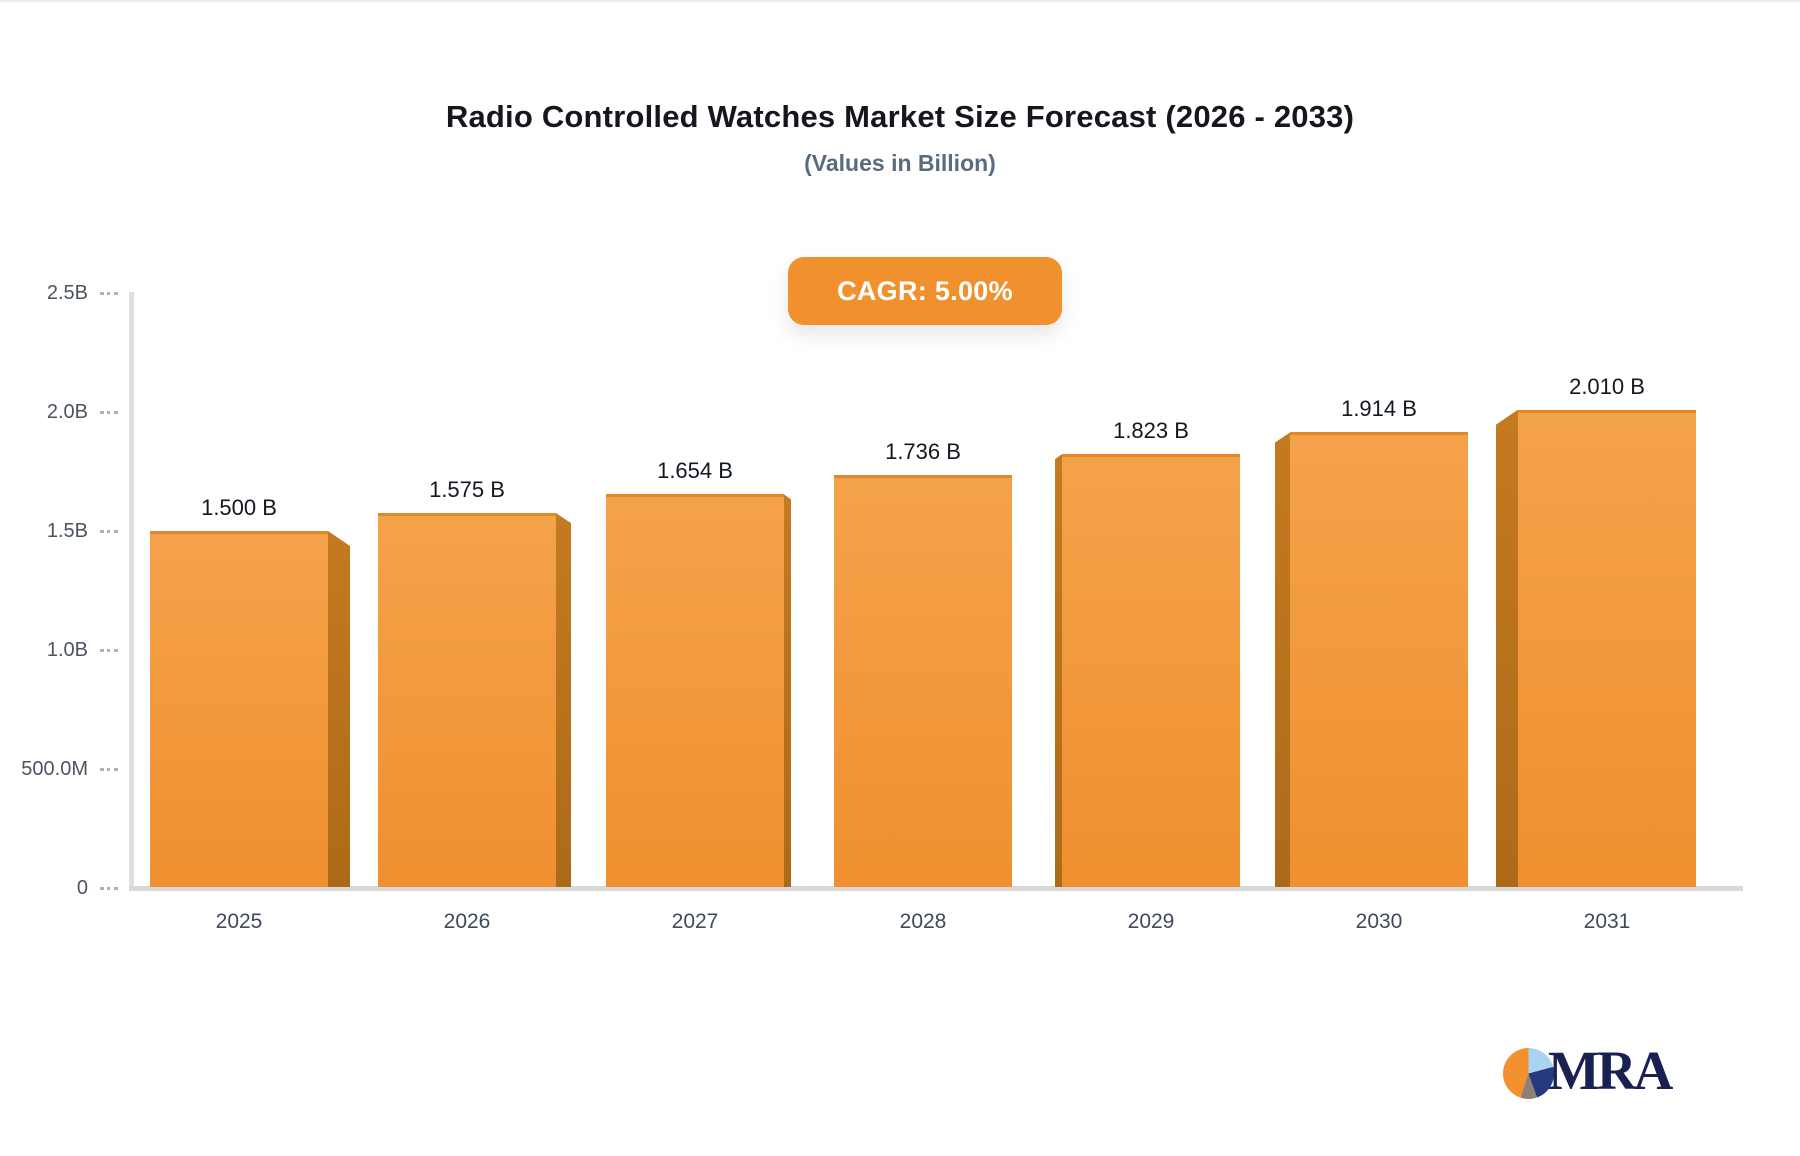 The width and height of the screenshot is (1800, 1156). I want to click on bar-value-label: 2.010 B, so click(1607, 386).